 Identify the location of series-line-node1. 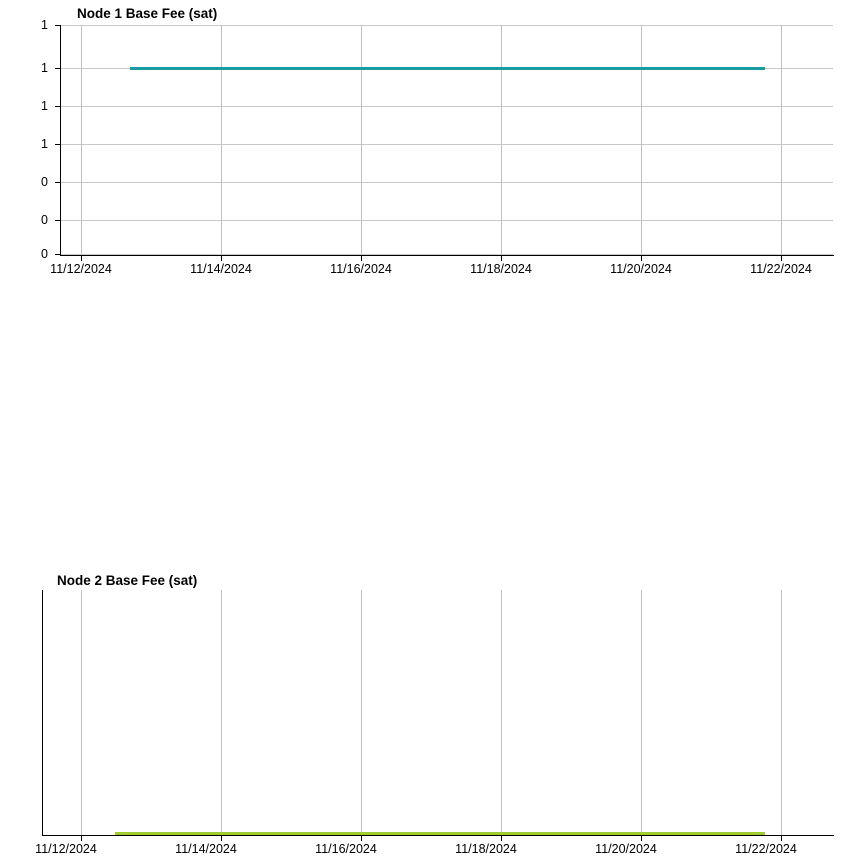
(447, 68).